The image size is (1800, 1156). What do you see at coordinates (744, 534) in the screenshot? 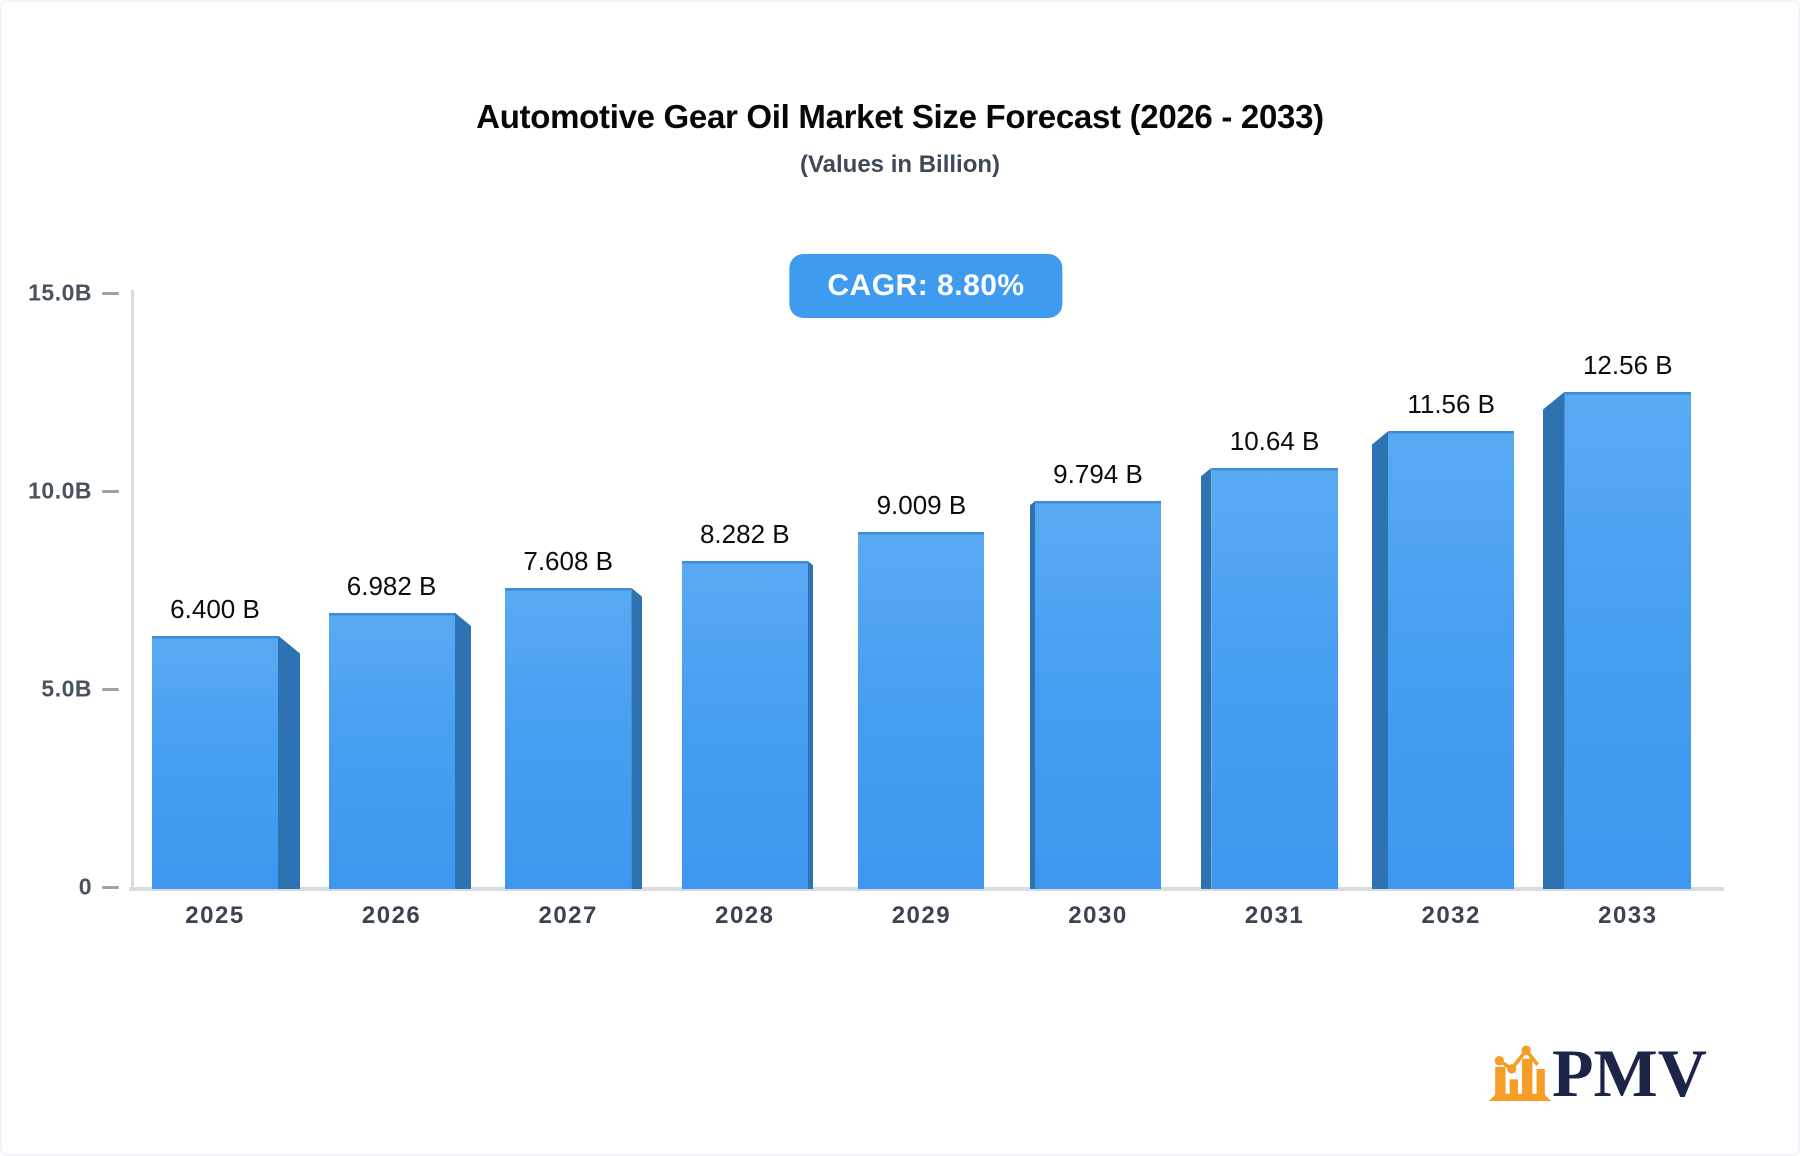
I see `bar-value-label: 8.282 B` at bounding box center [744, 534].